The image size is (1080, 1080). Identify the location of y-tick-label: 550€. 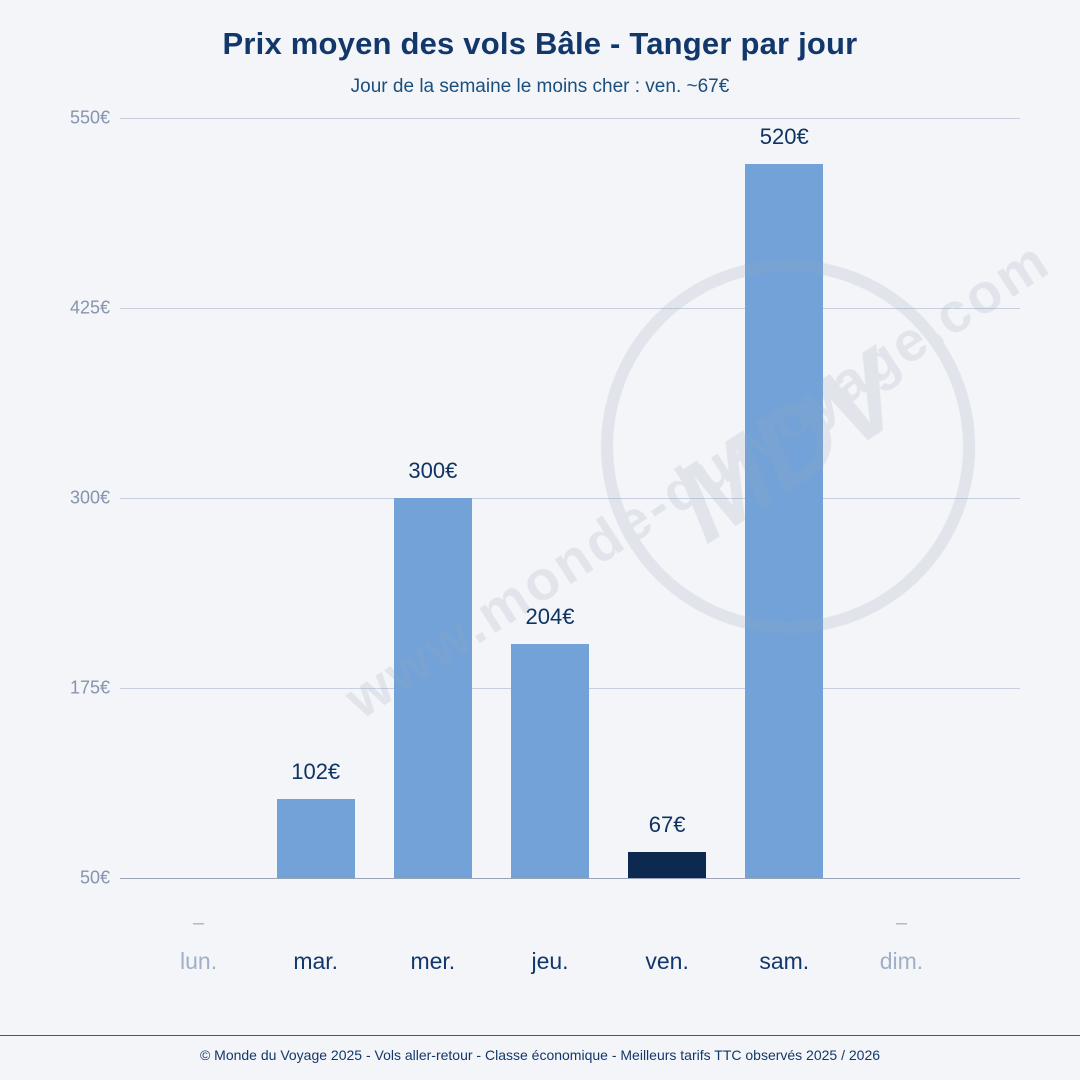
(89, 117).